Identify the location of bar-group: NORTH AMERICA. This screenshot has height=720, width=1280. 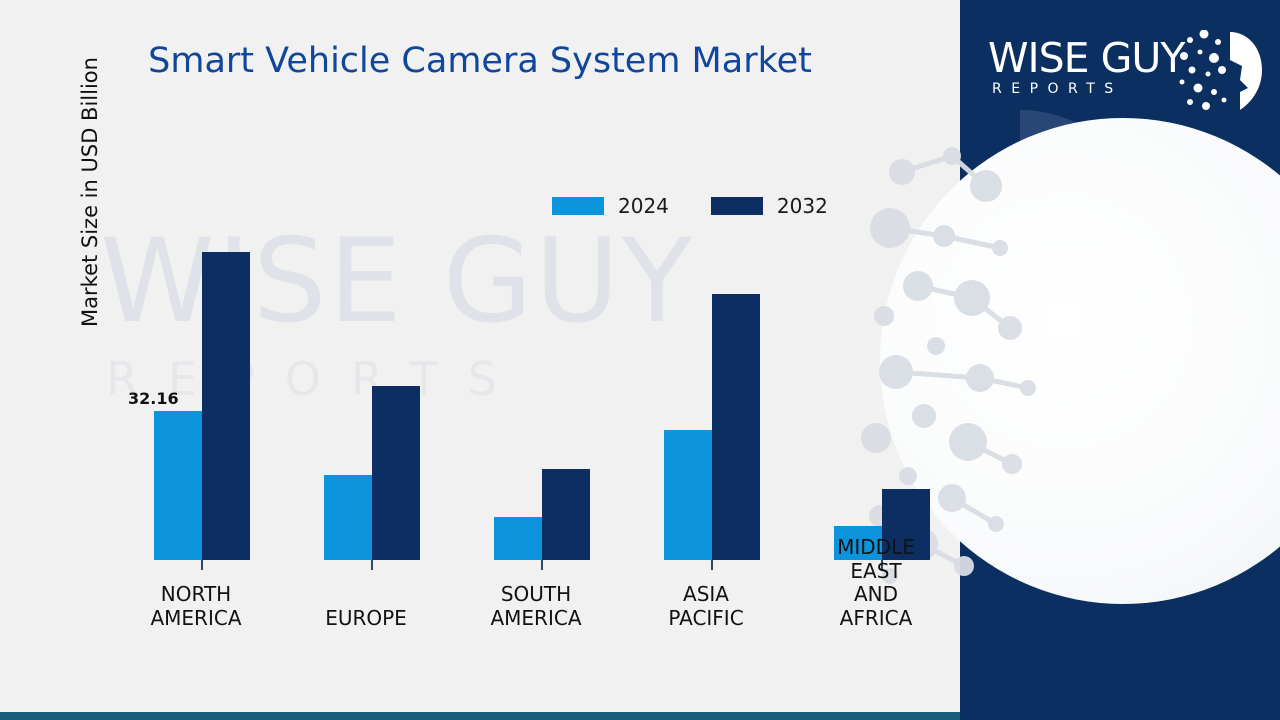
(196, 360).